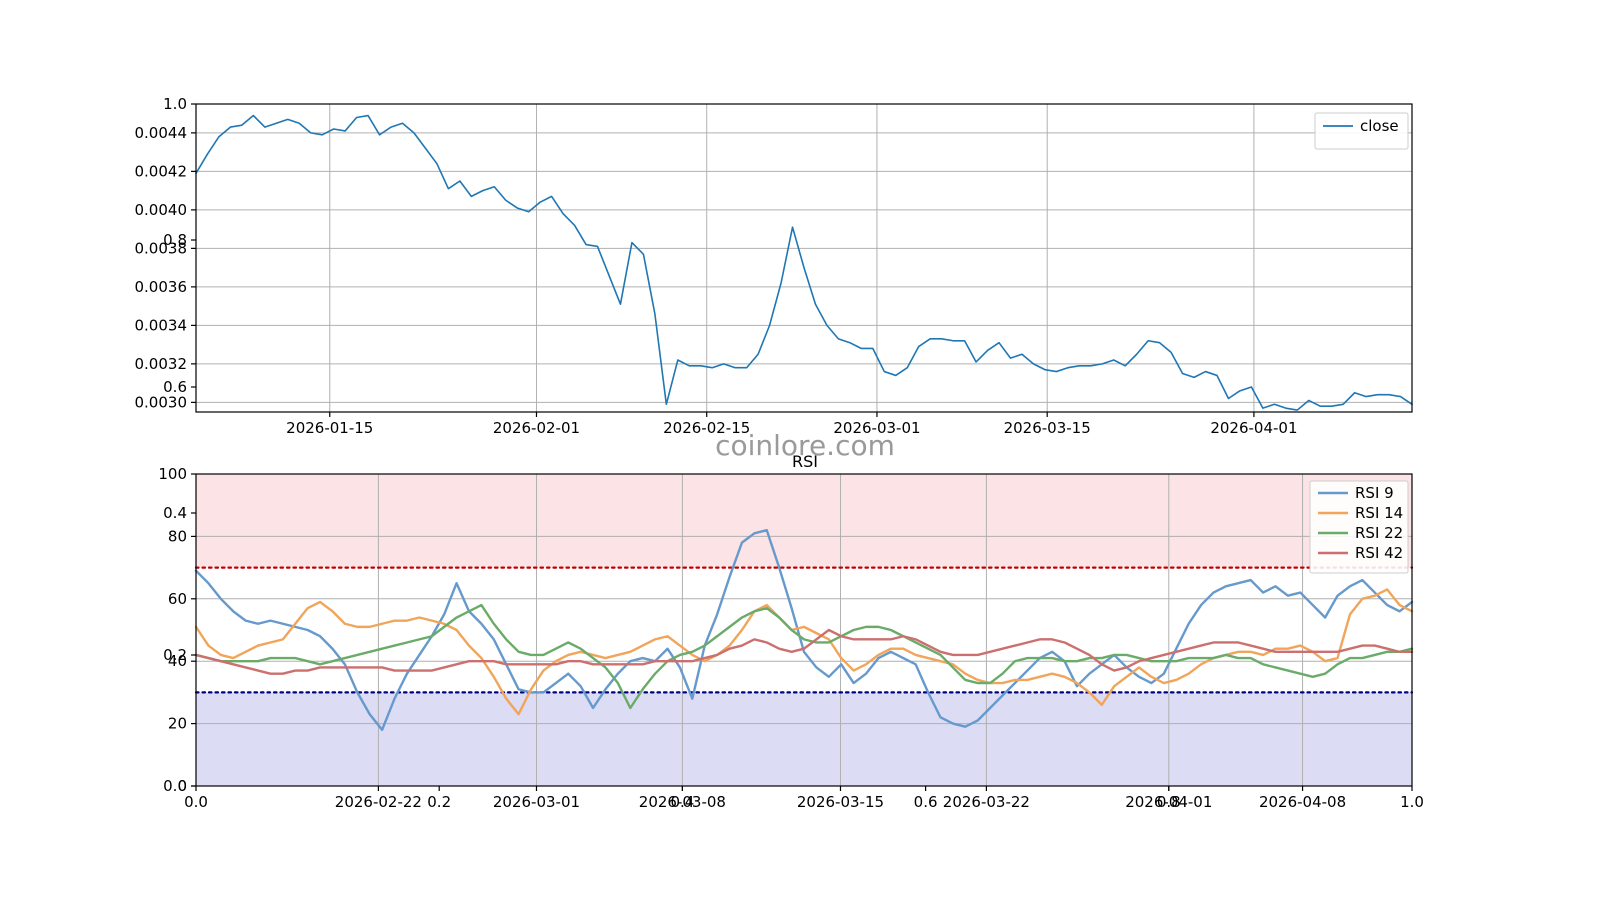  Describe the element at coordinates (804, 521) in the screenshot. I see `rsi-band-overbought` at that location.